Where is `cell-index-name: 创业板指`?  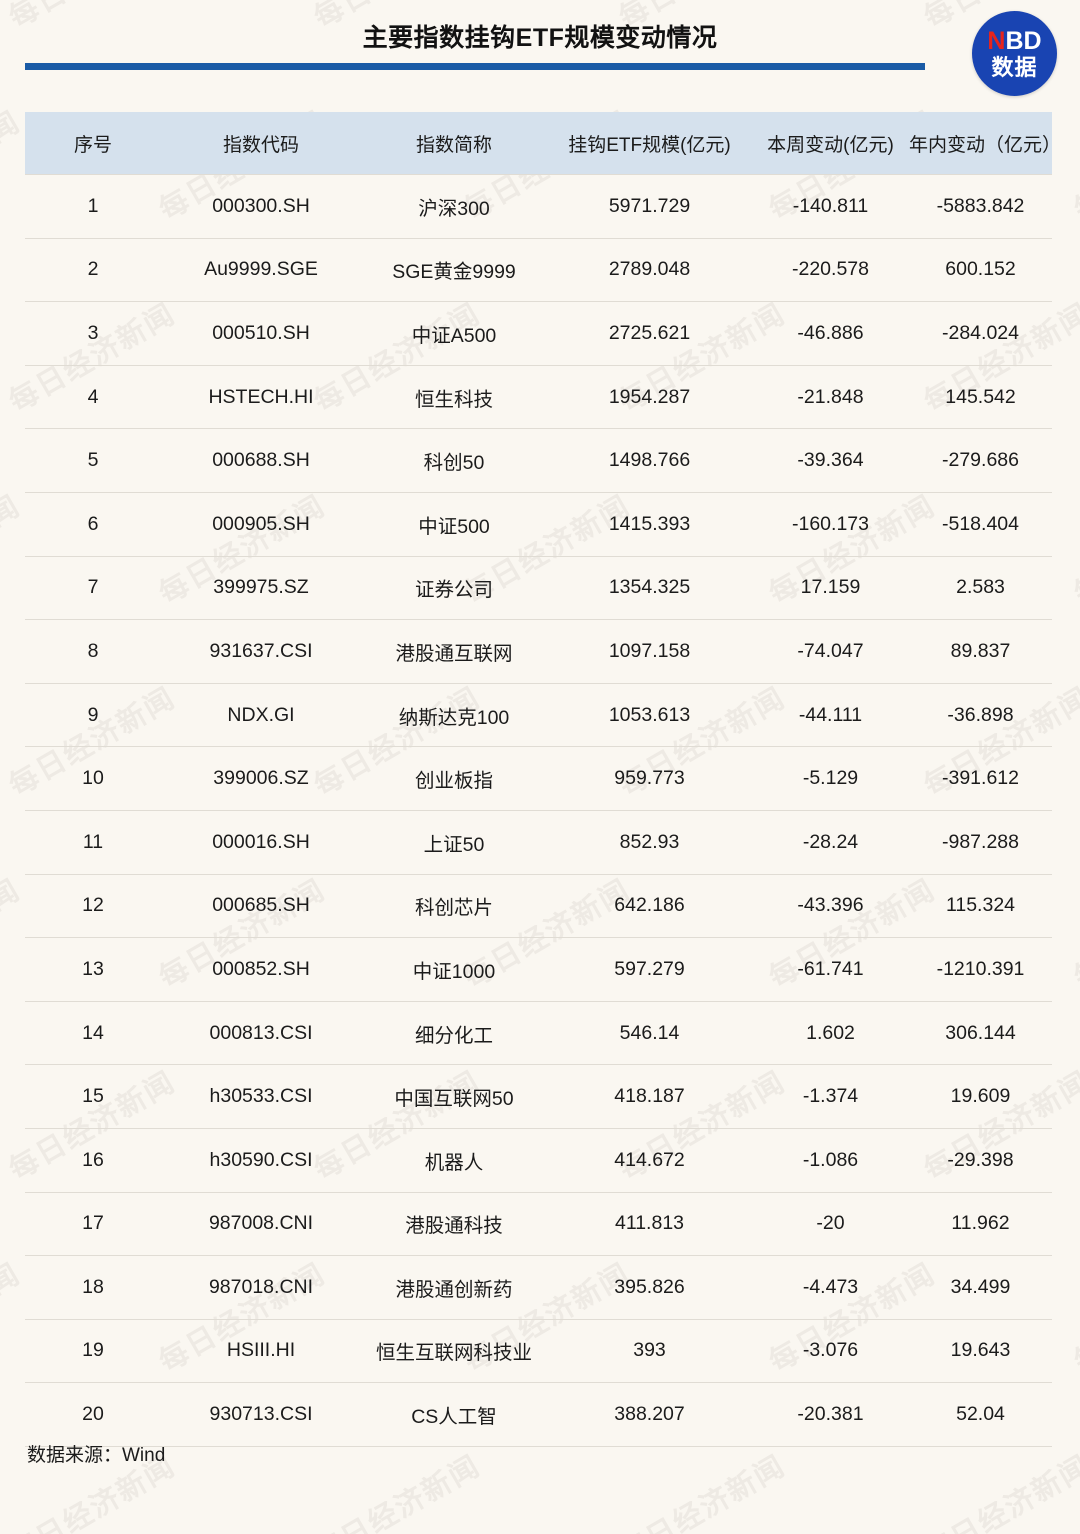 cell-index-name: 创业板指 is located at coordinates (454, 778).